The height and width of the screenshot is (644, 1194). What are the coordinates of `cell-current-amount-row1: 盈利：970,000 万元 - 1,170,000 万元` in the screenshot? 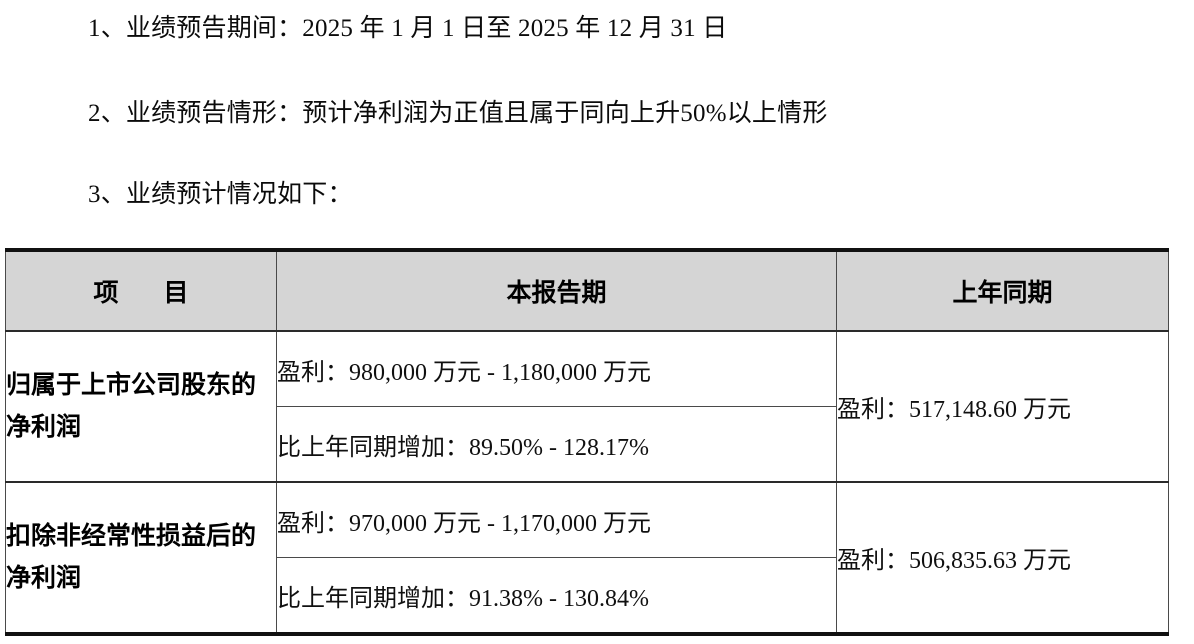 It's located at (556, 519).